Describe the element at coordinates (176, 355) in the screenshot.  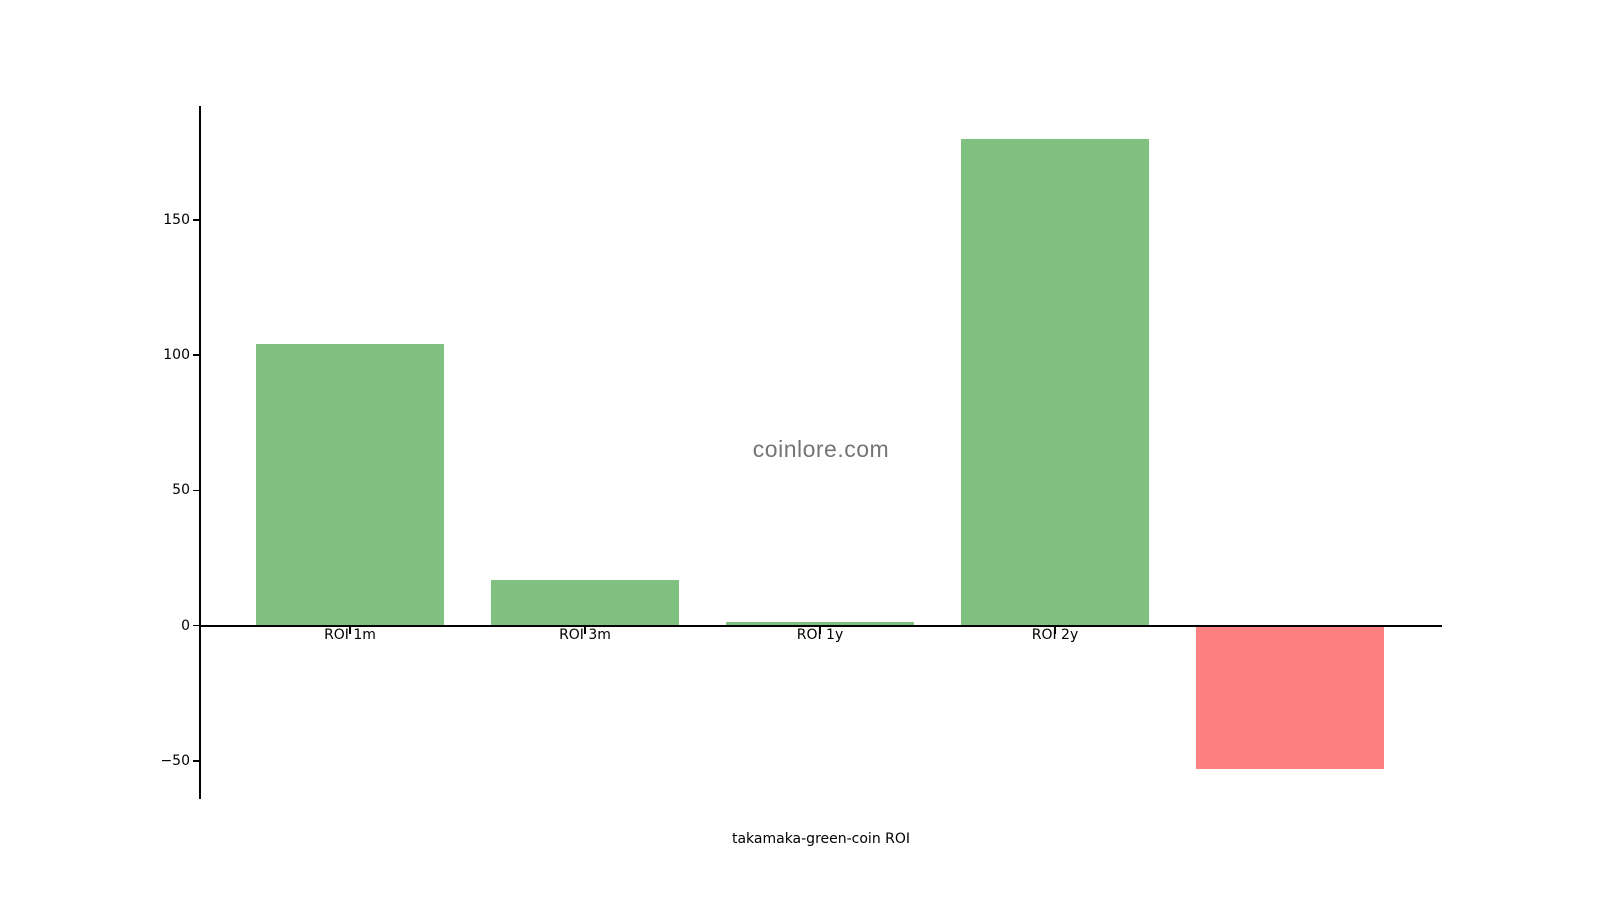
I see `y-tick-label-100: 100` at that location.